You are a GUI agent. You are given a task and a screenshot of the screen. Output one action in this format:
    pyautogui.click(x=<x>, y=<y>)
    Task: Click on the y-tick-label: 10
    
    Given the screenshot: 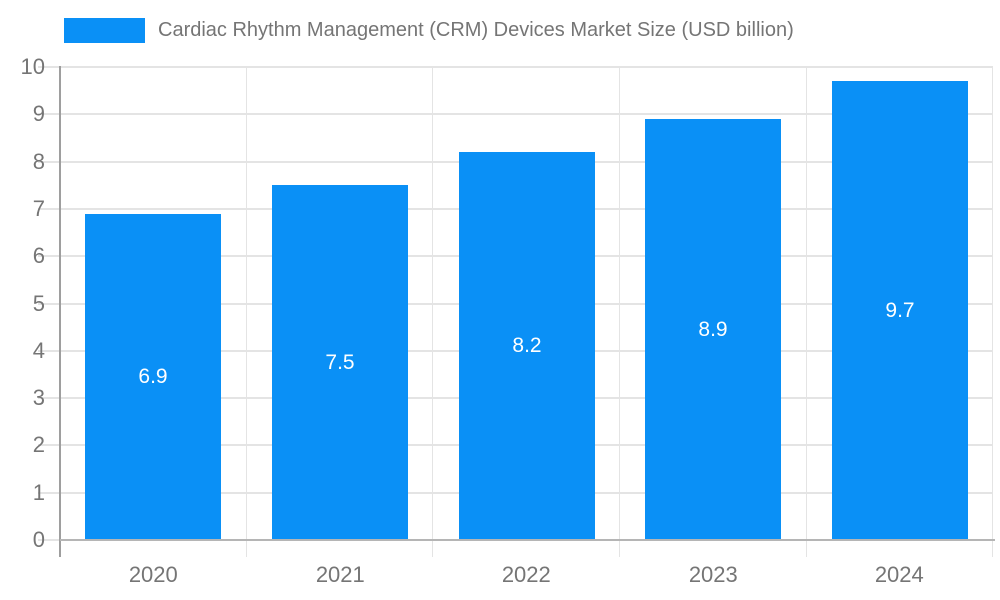 What is the action you would take?
    pyautogui.click(x=32, y=66)
    